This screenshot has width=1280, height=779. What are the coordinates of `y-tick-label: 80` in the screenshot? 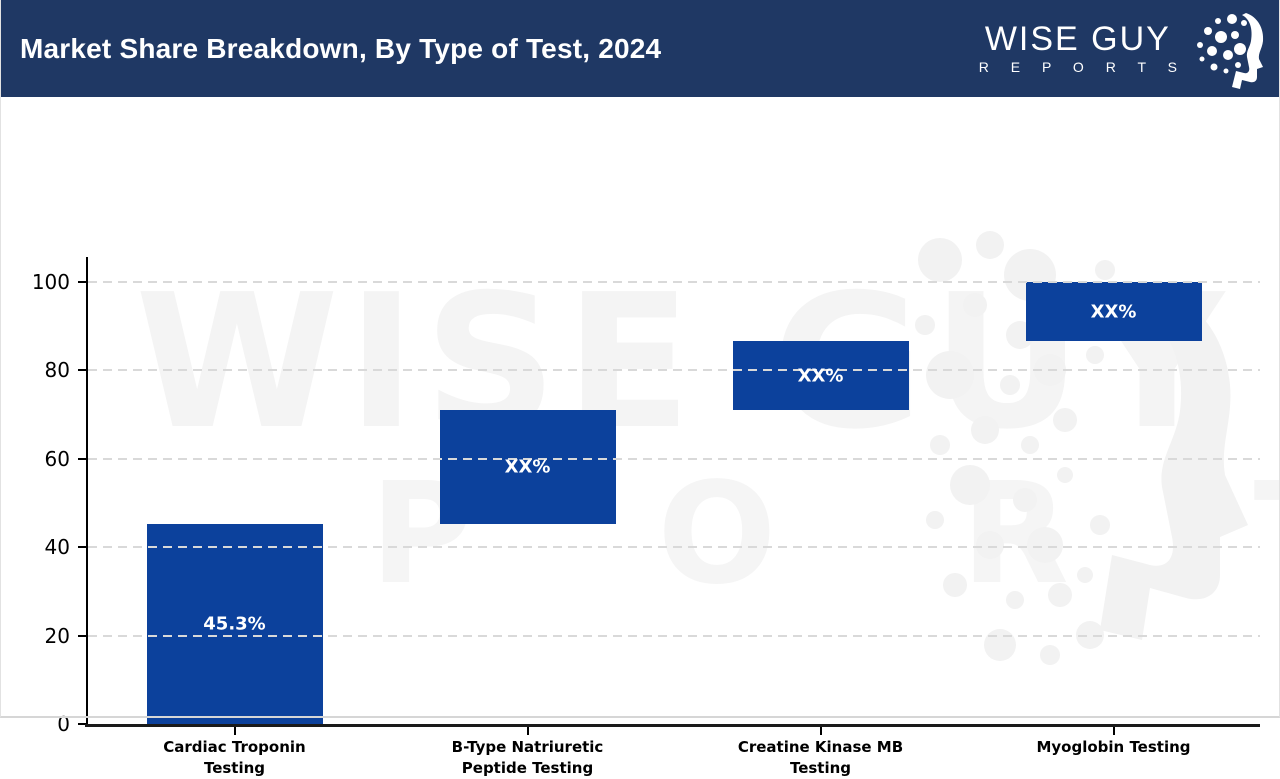 It's located at (57, 370).